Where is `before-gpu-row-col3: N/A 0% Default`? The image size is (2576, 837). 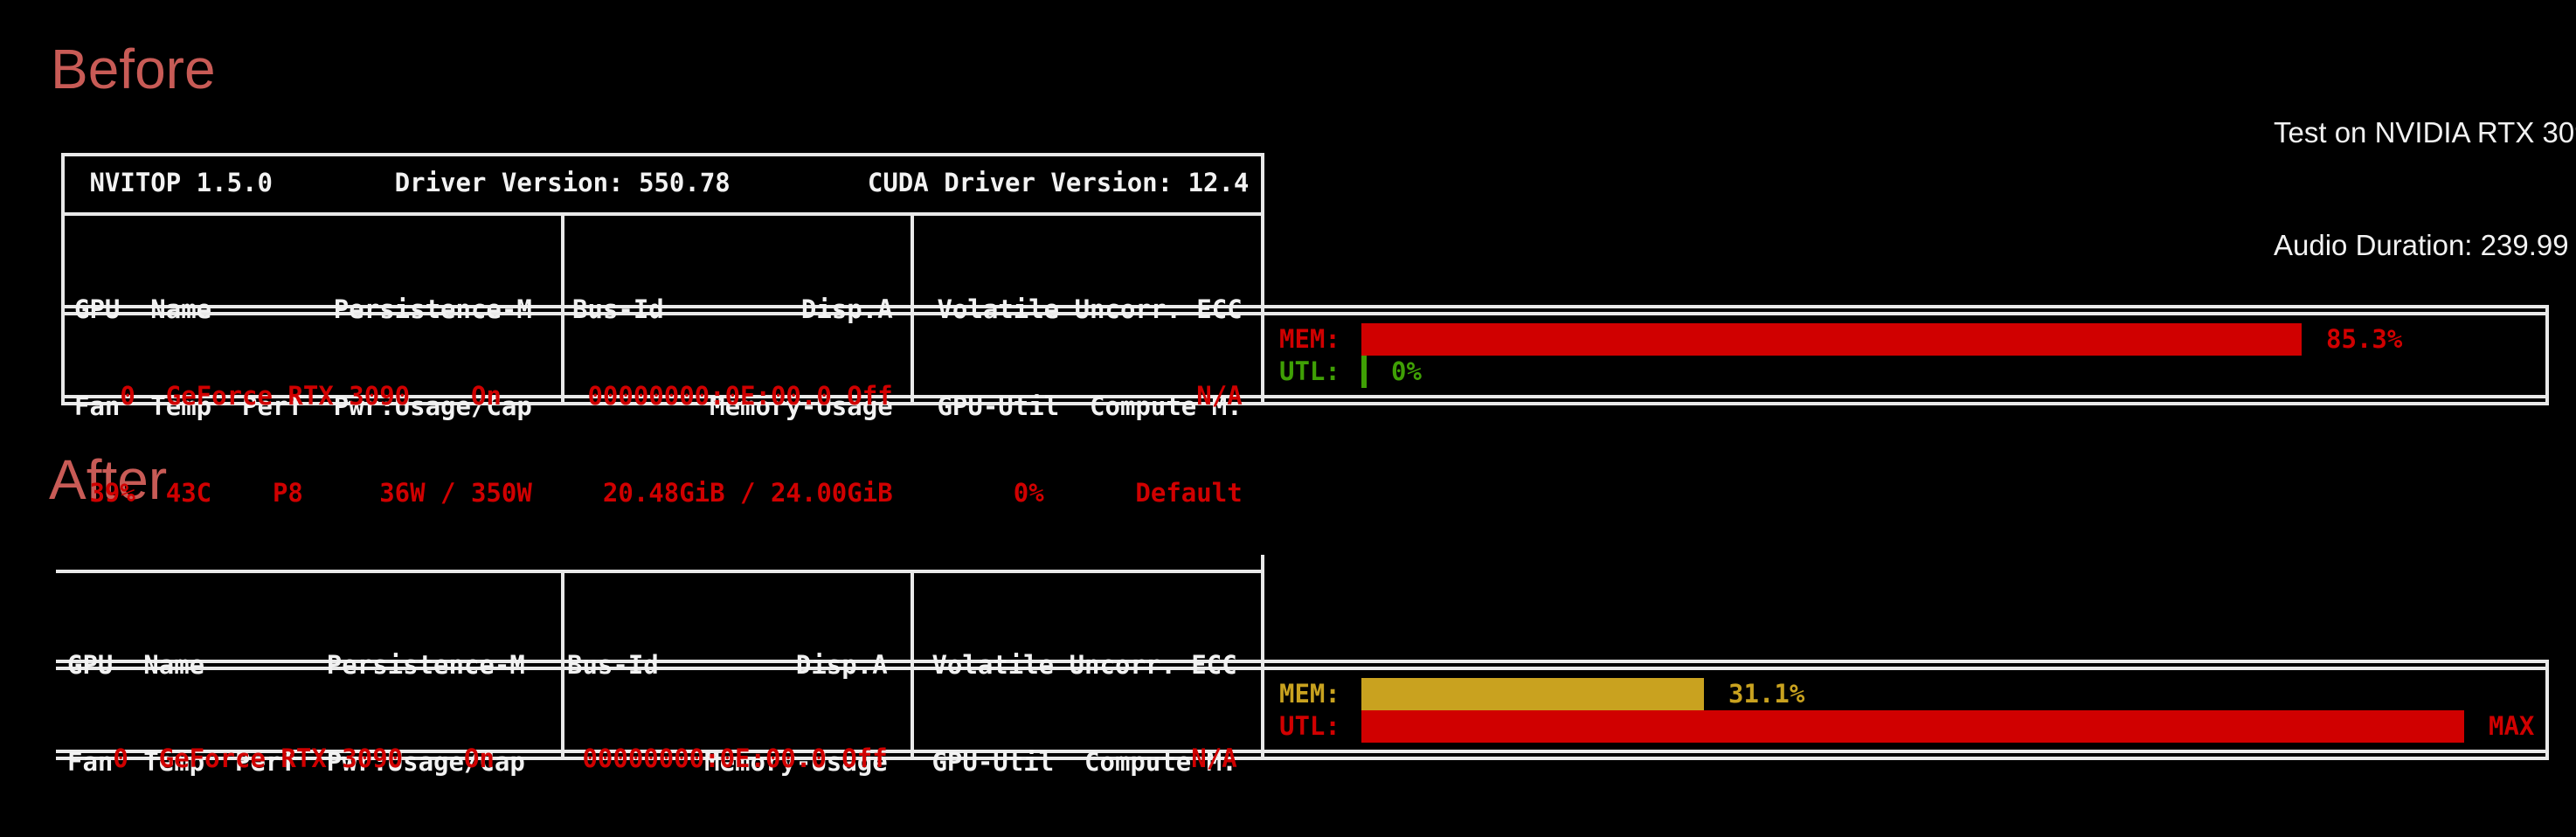 before-gpu-row-col3: N/A 0% Default is located at coordinates (1082, 445).